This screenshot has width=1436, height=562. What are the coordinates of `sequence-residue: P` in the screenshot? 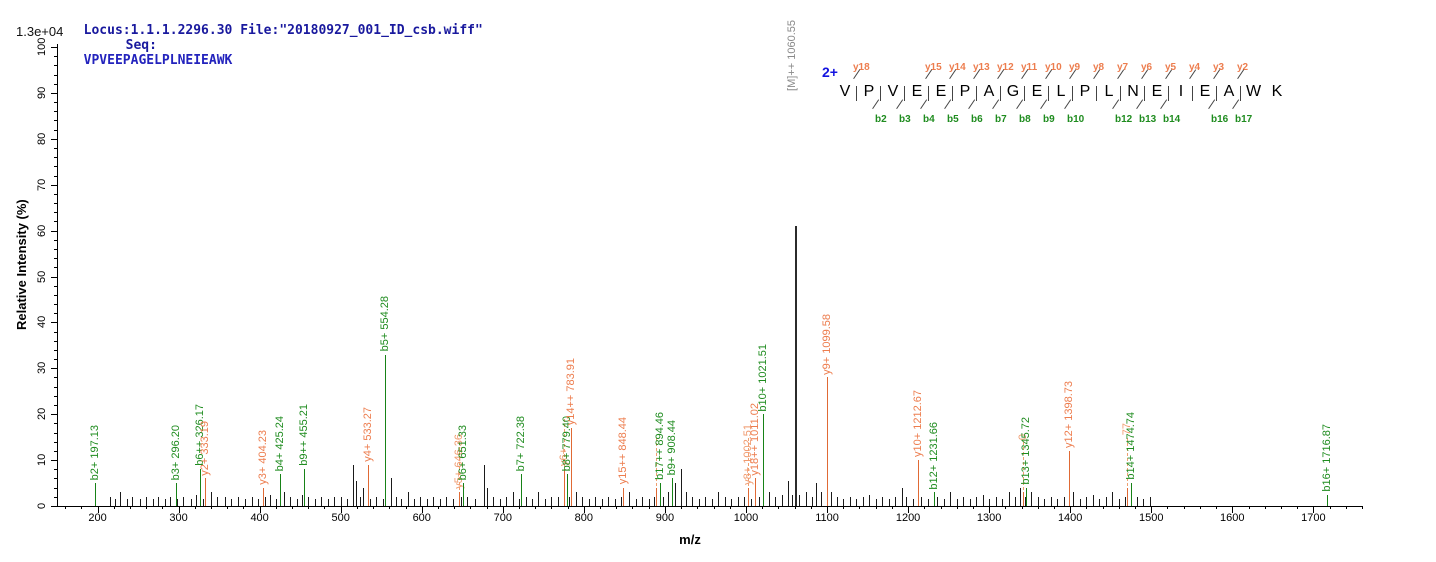 It's located at (1085, 91).